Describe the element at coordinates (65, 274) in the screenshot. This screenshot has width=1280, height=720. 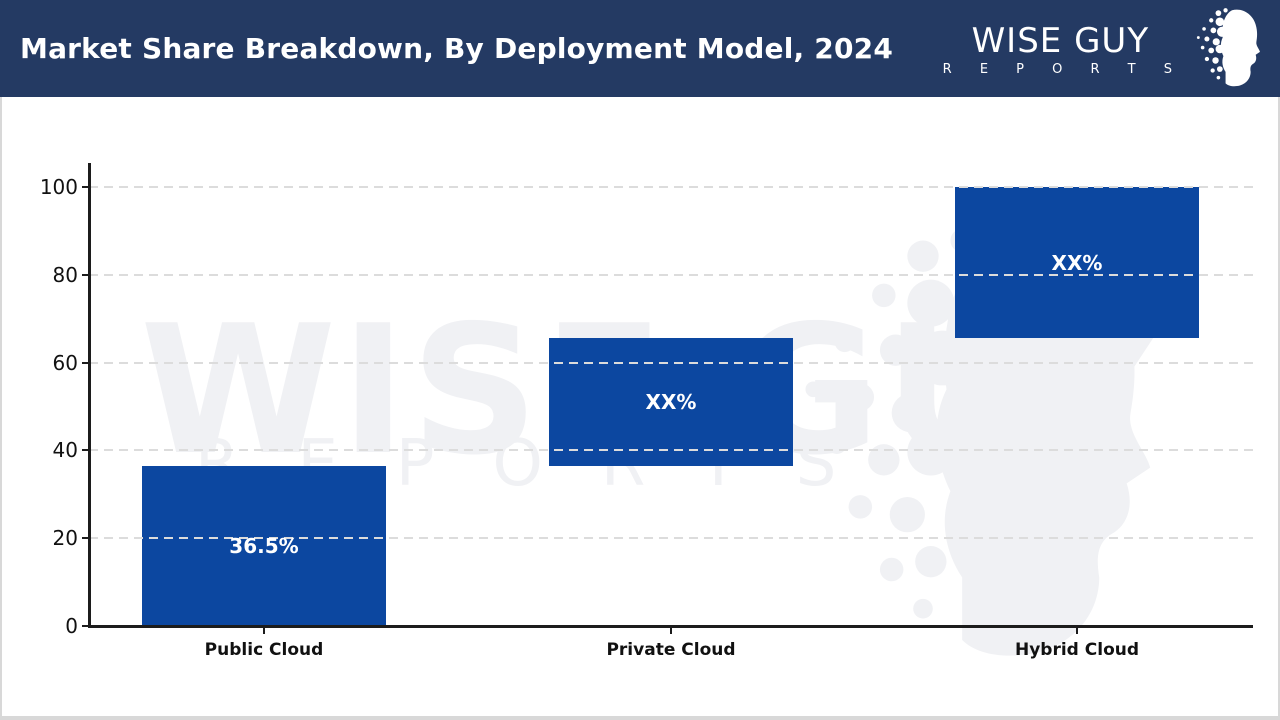
I see `y-axis-tick-label-80: 80` at that location.